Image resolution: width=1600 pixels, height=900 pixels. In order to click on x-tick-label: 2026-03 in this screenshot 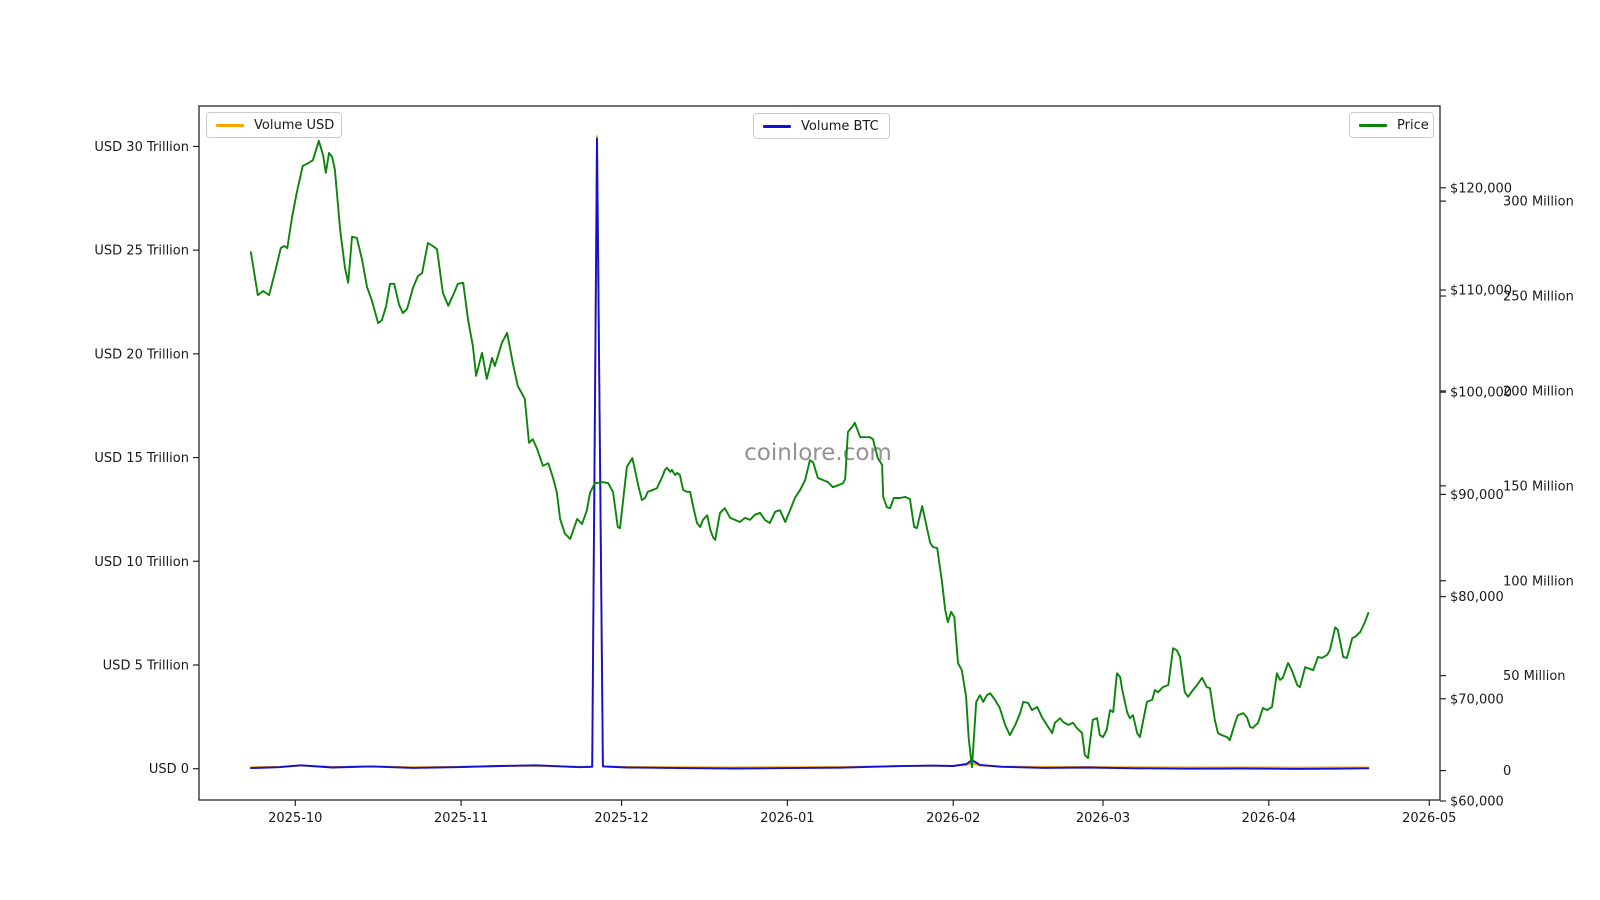, I will do `click(1103, 818)`.